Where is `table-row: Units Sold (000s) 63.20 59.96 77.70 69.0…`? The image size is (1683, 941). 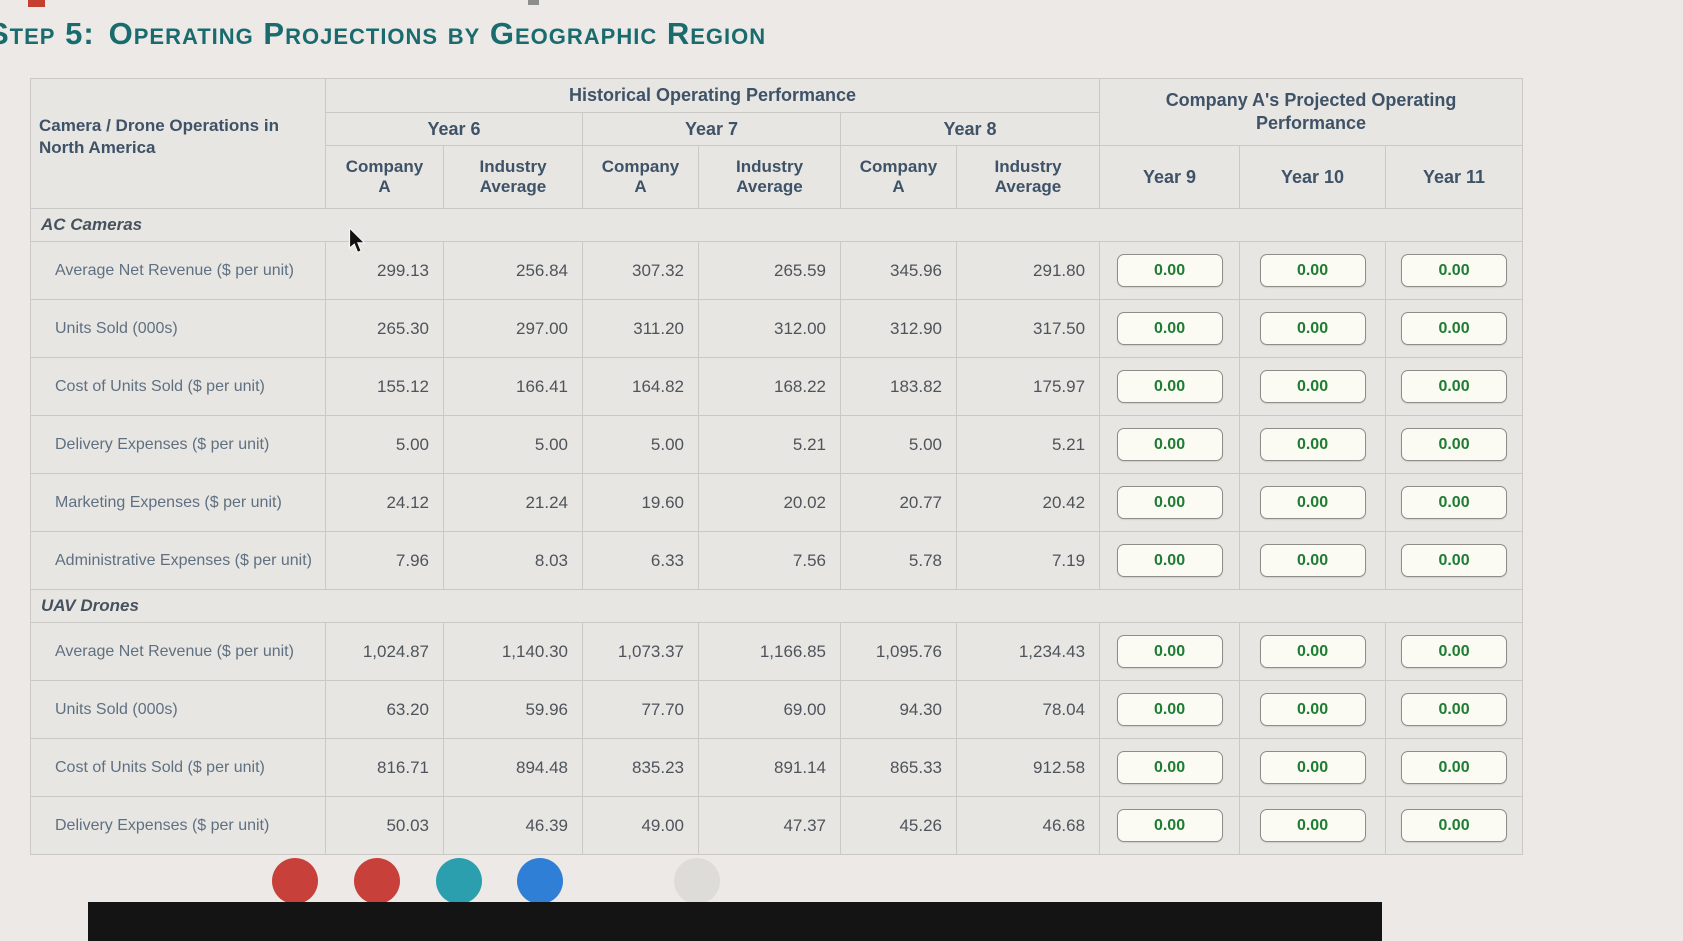
table-row: Units Sold (000s) 63.20 59.96 77.70 69.0… is located at coordinates (777, 709).